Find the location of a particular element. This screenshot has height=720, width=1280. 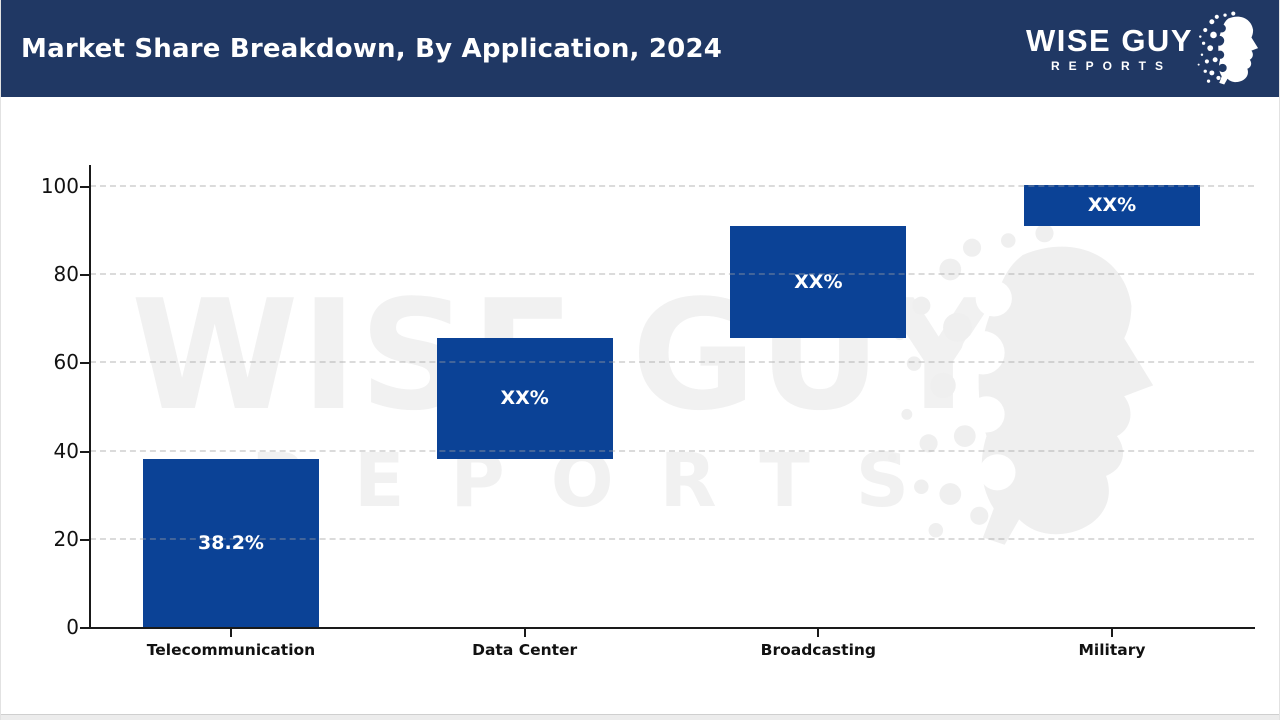

x-axis-label-broadcasting: Broadcasting is located at coordinates (818, 650).